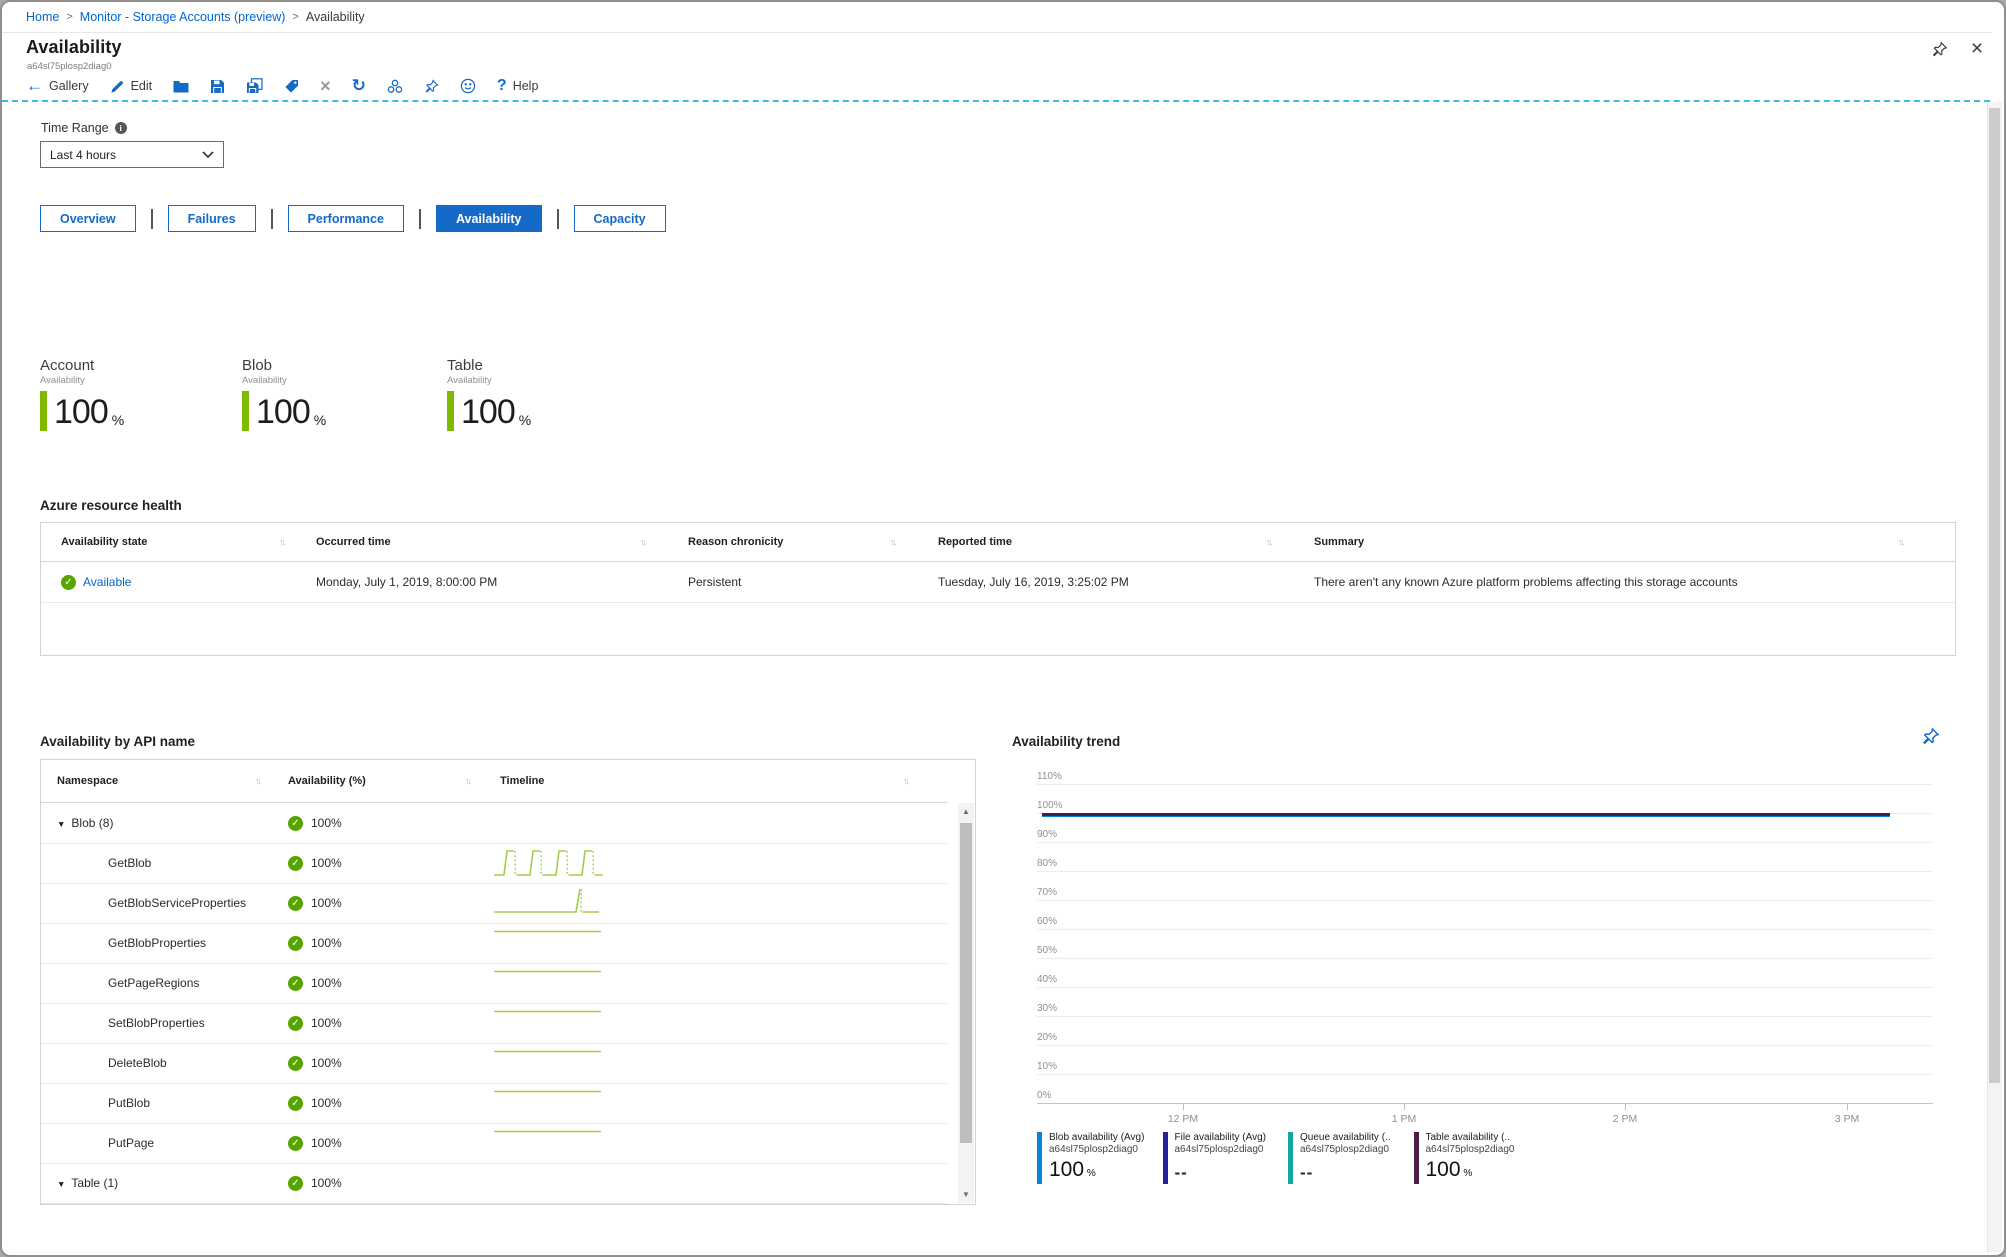 This screenshot has width=2006, height=1257. I want to click on api-row-table-1: ▼ Table (1) ✓ 100%, so click(494, 1183).